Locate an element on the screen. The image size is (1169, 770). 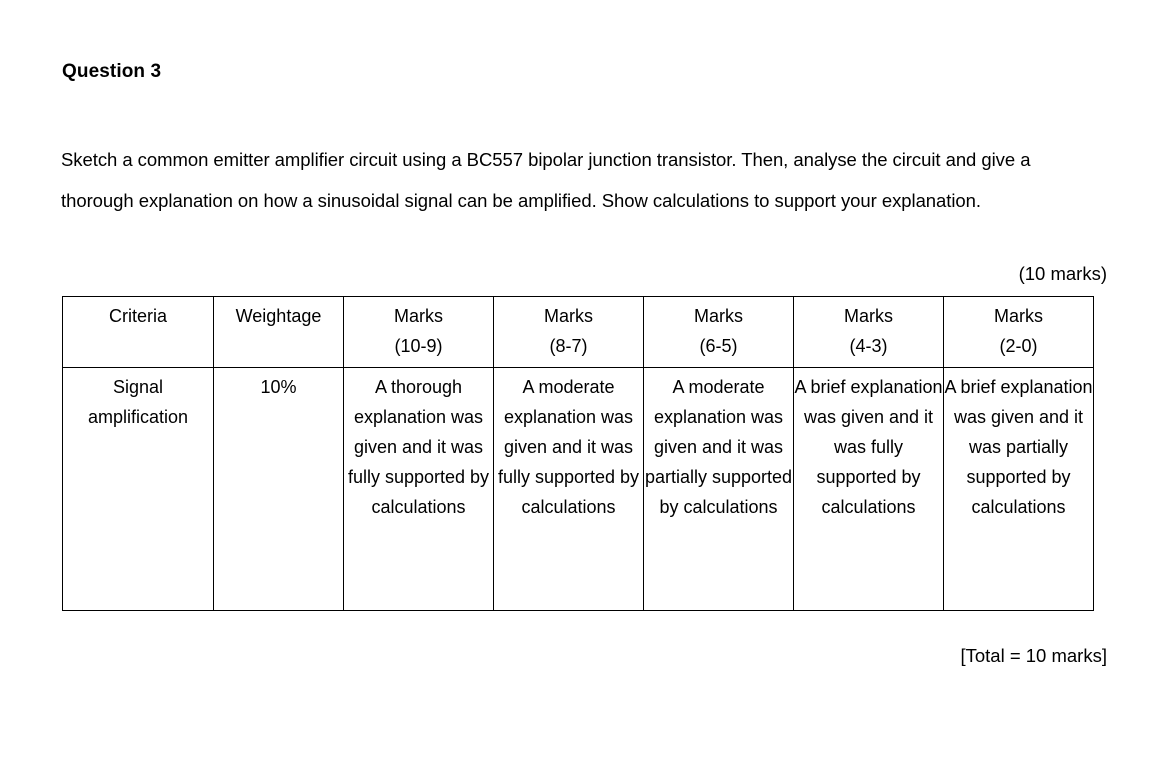
column-header-line1: Weightage is located at coordinates (278, 316).